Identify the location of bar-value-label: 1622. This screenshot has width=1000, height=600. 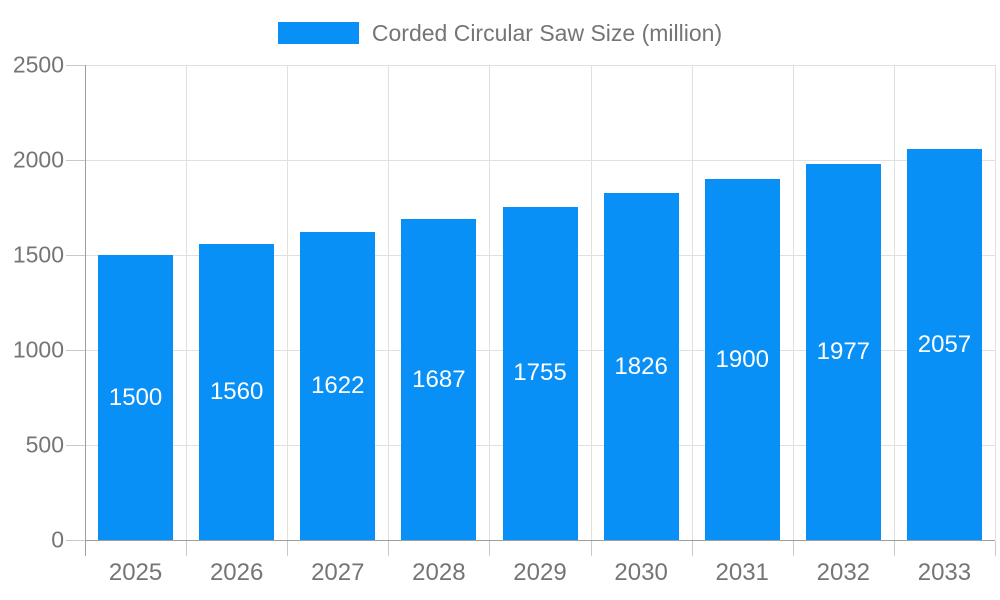
(338, 385).